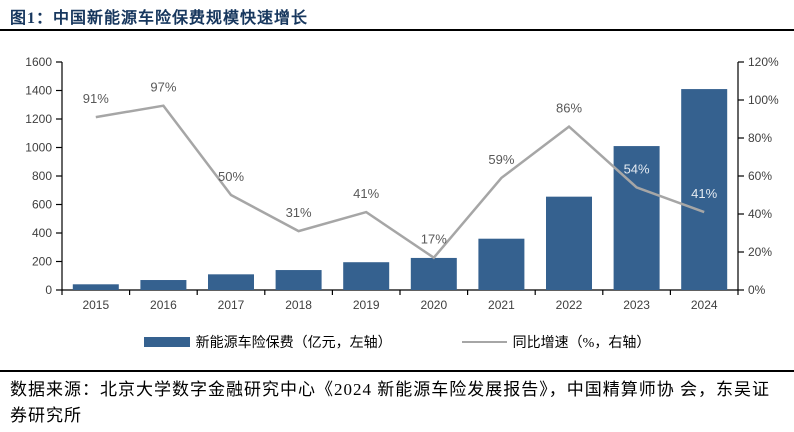  I want to click on bar-2023, so click(636, 218).